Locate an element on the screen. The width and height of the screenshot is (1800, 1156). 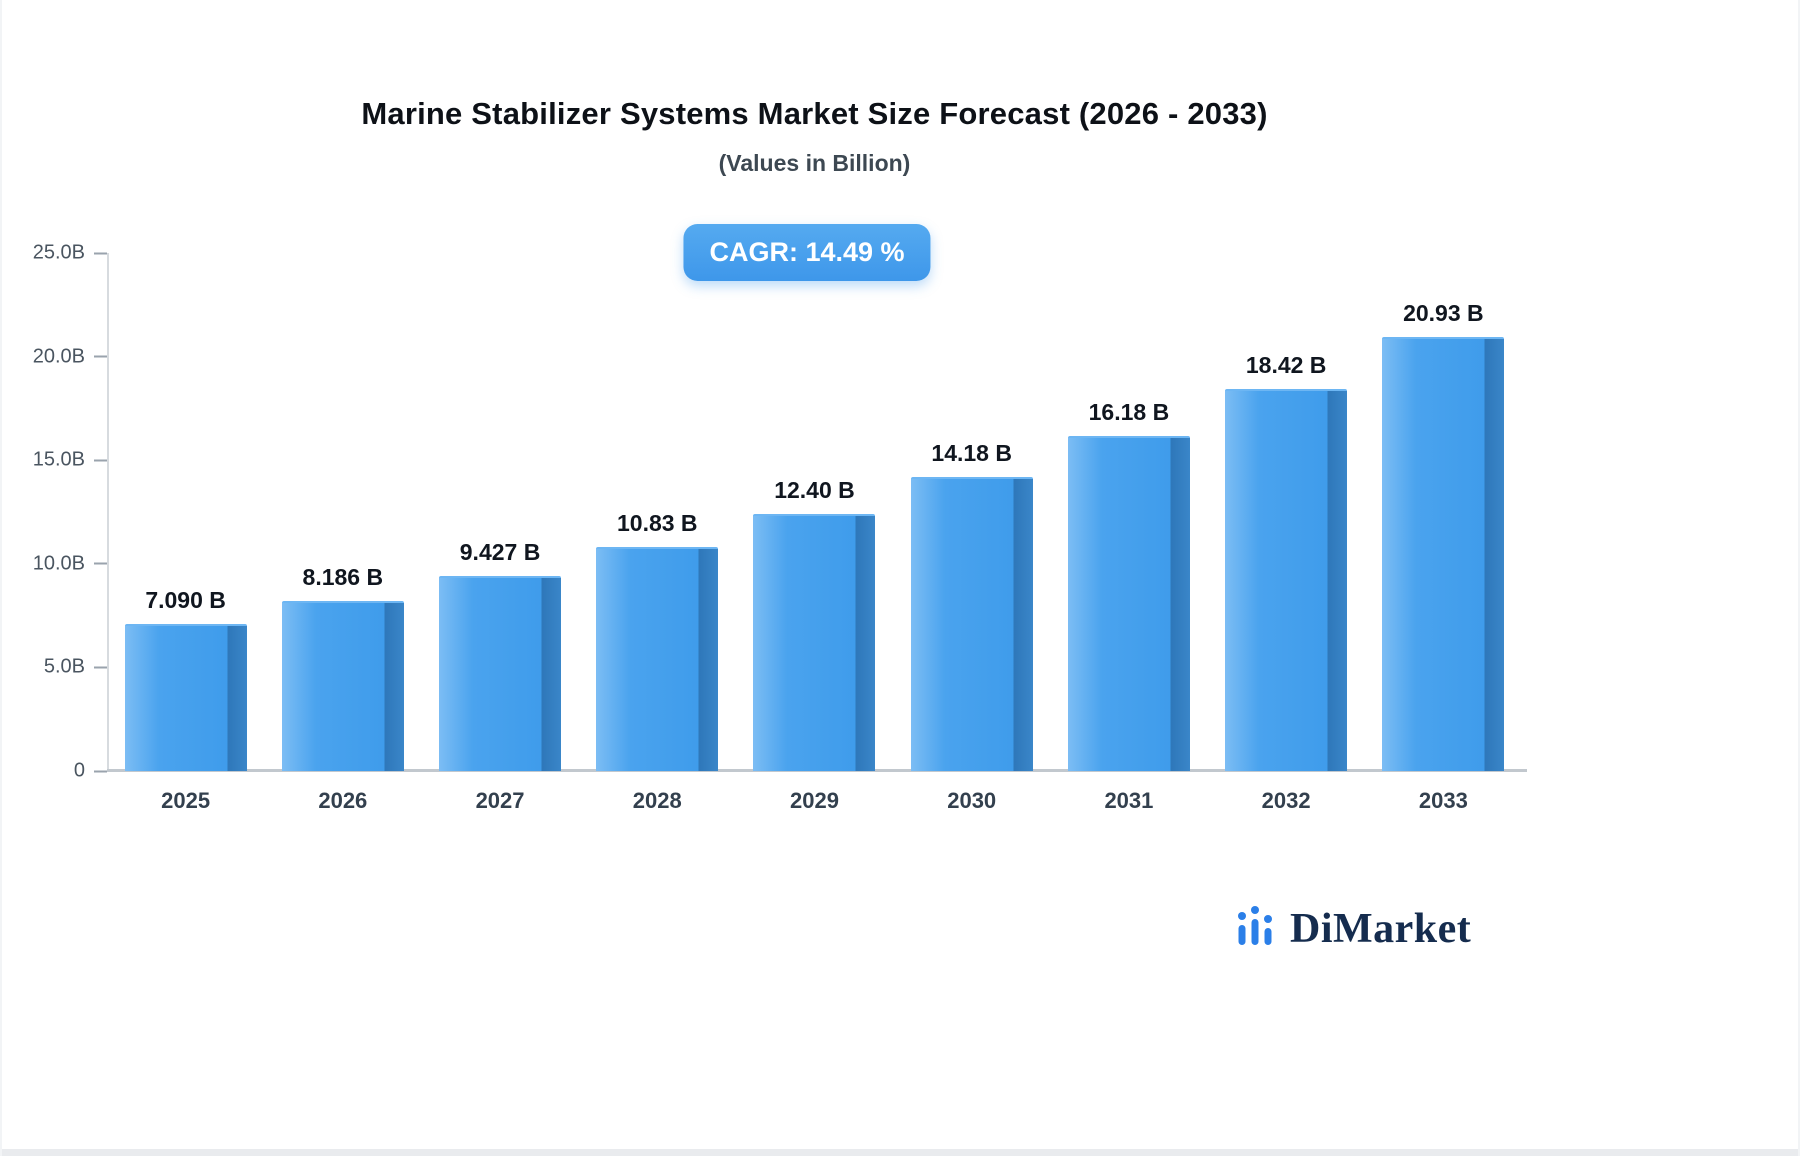
y-tick-label: 25.0B is located at coordinates (58, 252).